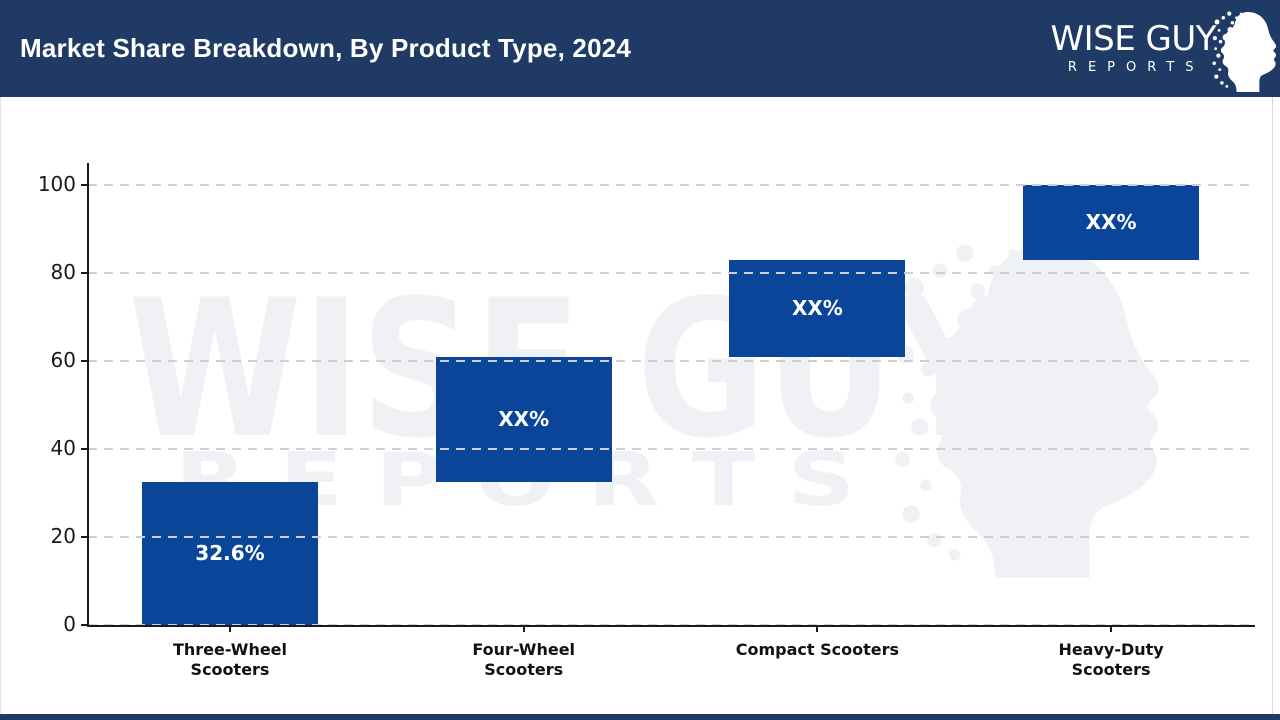 Image resolution: width=1280 pixels, height=720 pixels. What do you see at coordinates (56, 184) in the screenshot?
I see `y-tick-label-100: 100` at bounding box center [56, 184].